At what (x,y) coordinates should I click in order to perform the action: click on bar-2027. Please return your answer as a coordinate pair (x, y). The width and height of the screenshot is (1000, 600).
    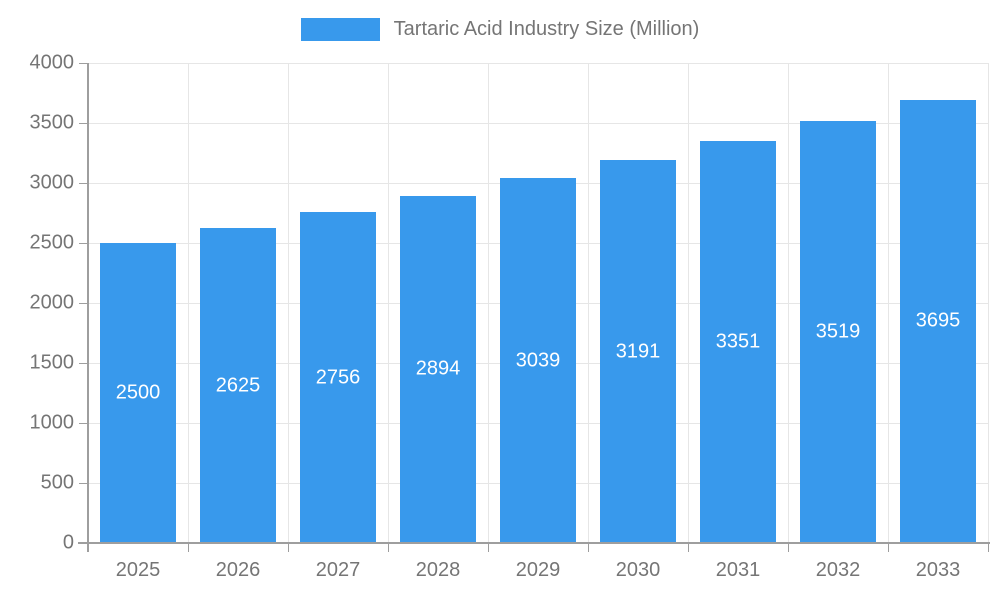
    Looking at the image, I should click on (338, 377).